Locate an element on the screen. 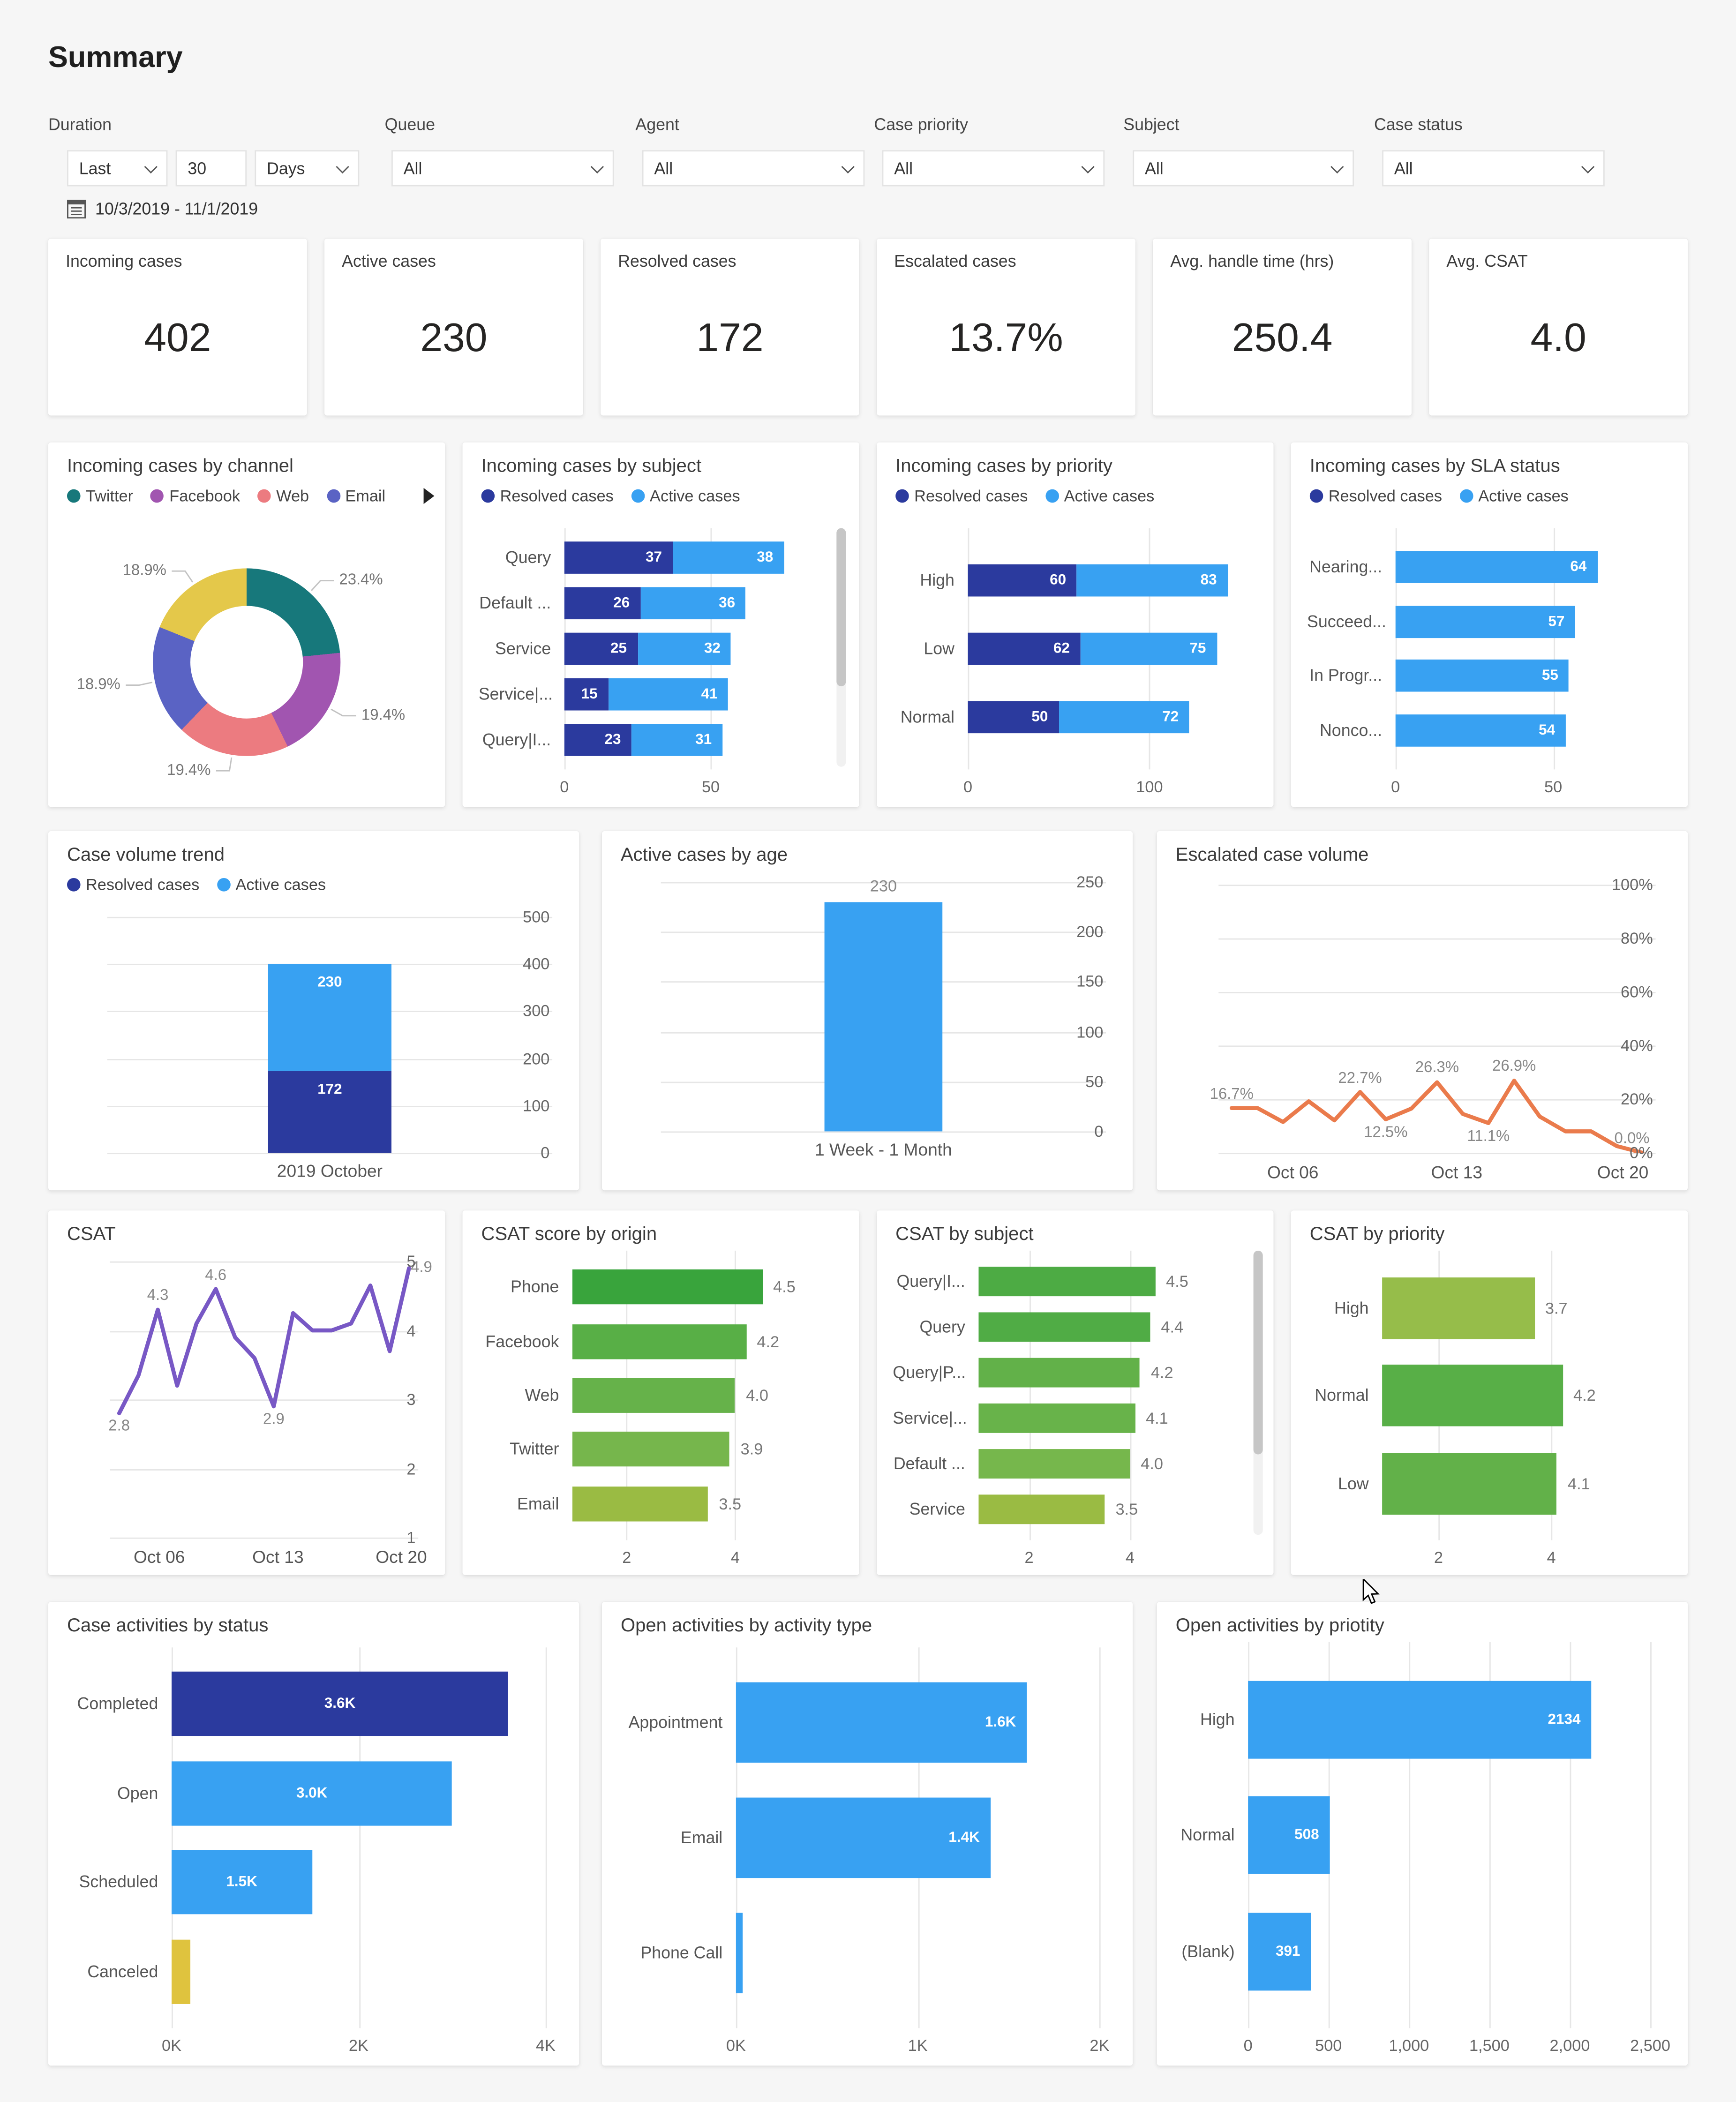  bar-segment: 62 is located at coordinates (1024, 648).